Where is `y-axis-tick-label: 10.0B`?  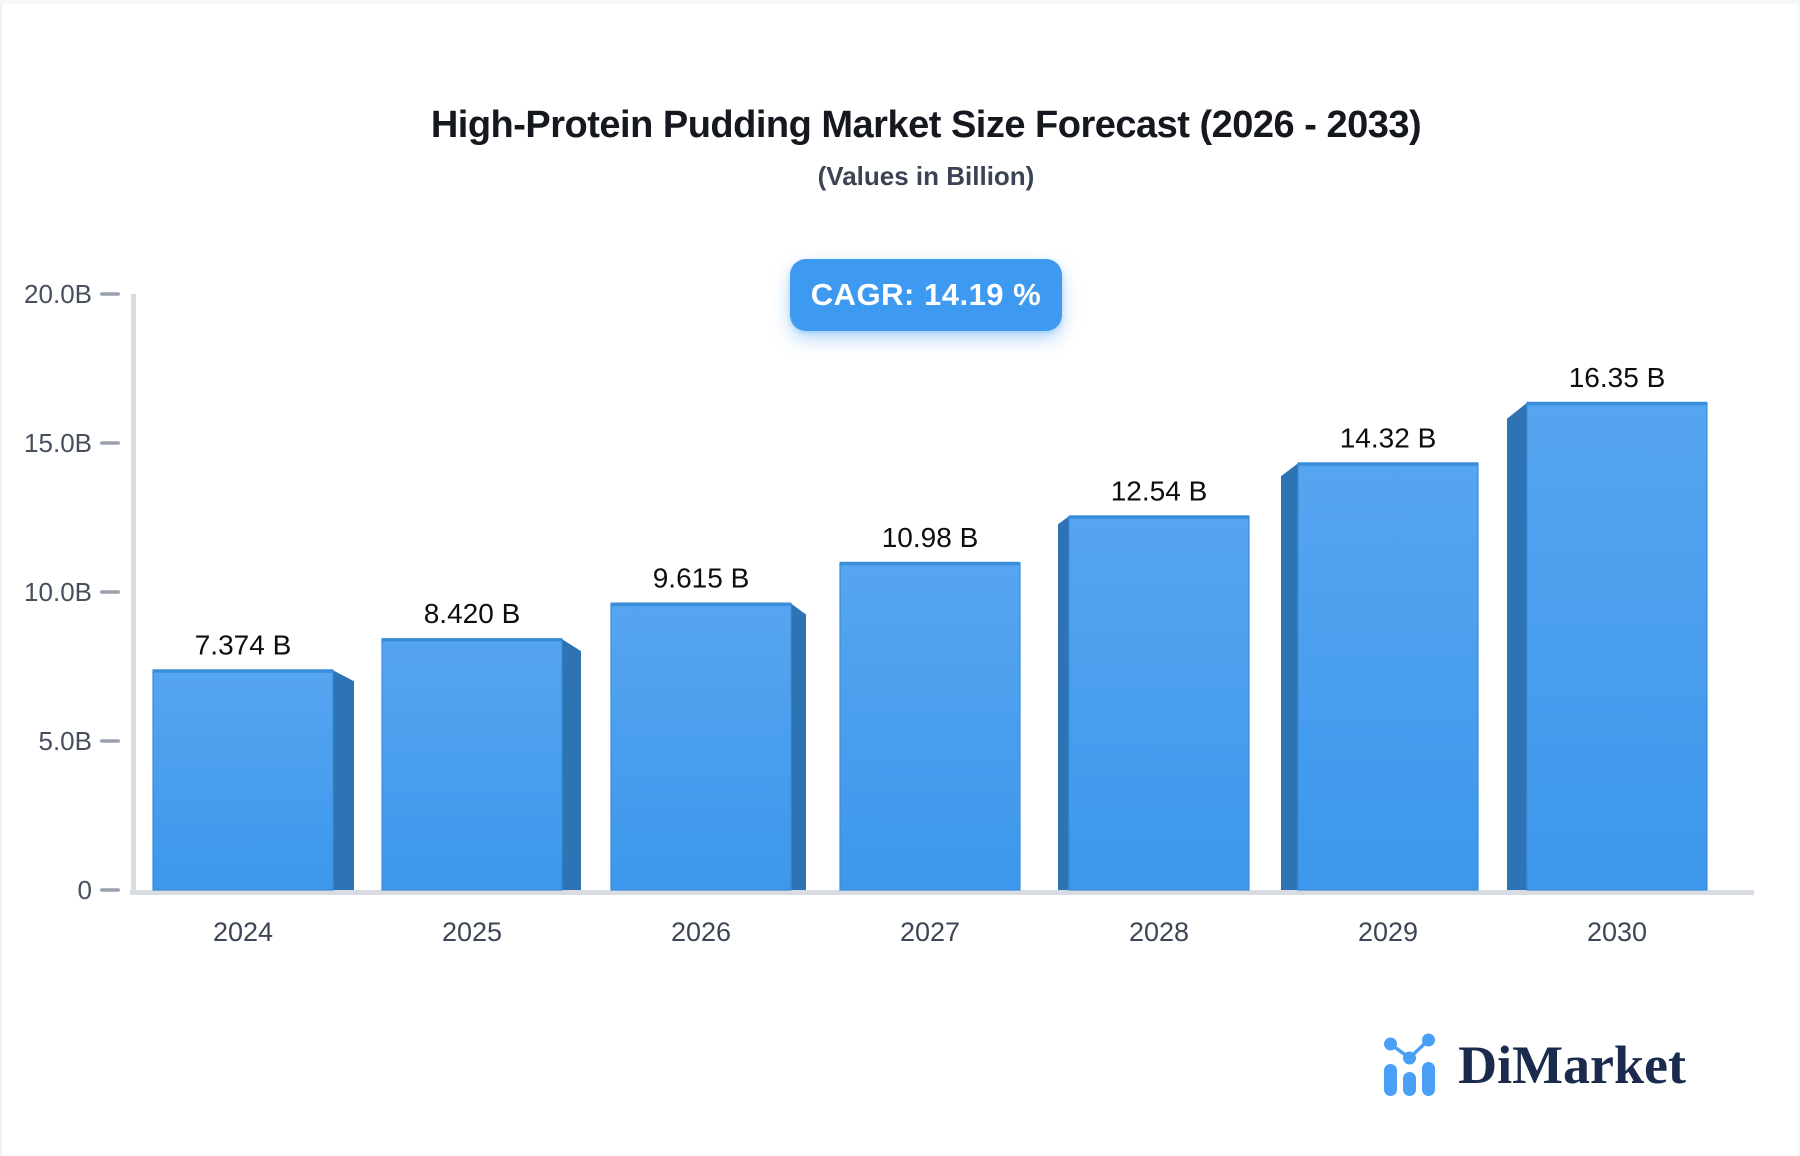 y-axis-tick-label: 10.0B is located at coordinates (58, 592).